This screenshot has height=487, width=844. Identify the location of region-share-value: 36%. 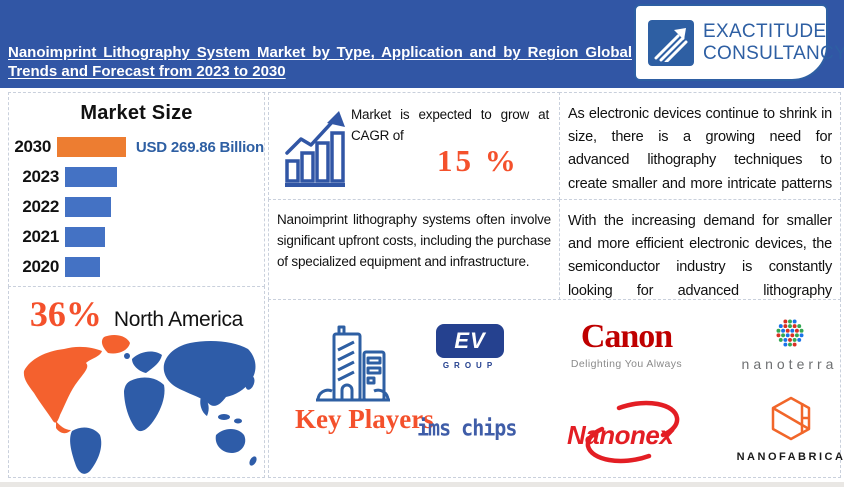
(65, 314).